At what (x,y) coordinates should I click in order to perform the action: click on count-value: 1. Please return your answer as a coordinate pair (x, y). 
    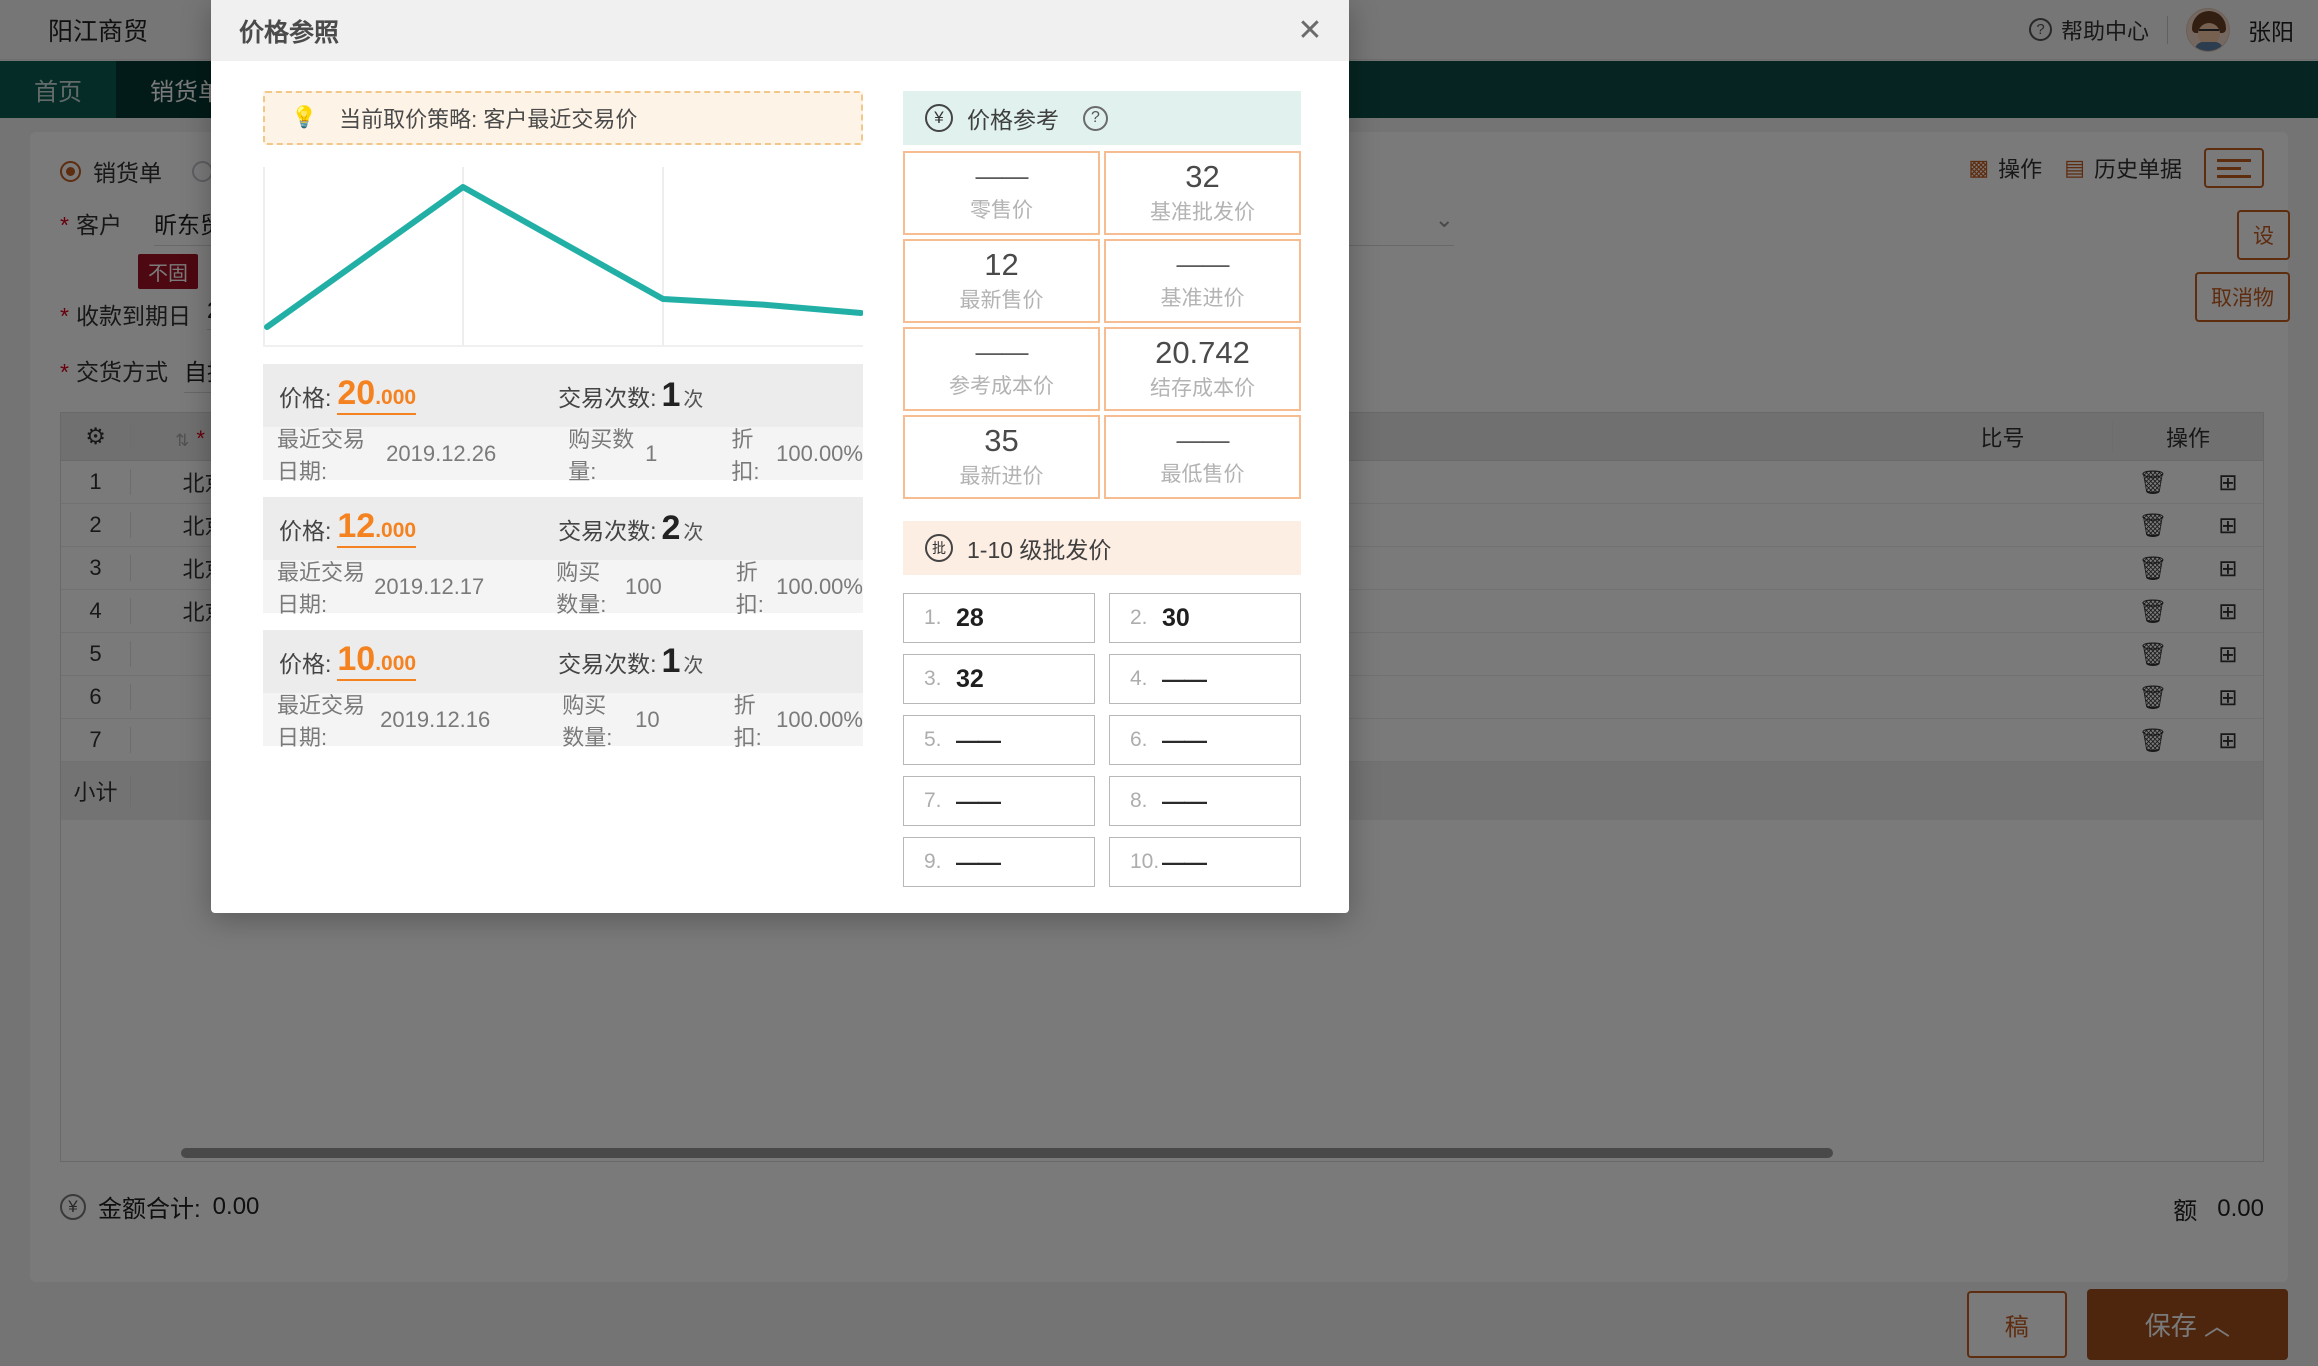
    Looking at the image, I should click on (671, 661).